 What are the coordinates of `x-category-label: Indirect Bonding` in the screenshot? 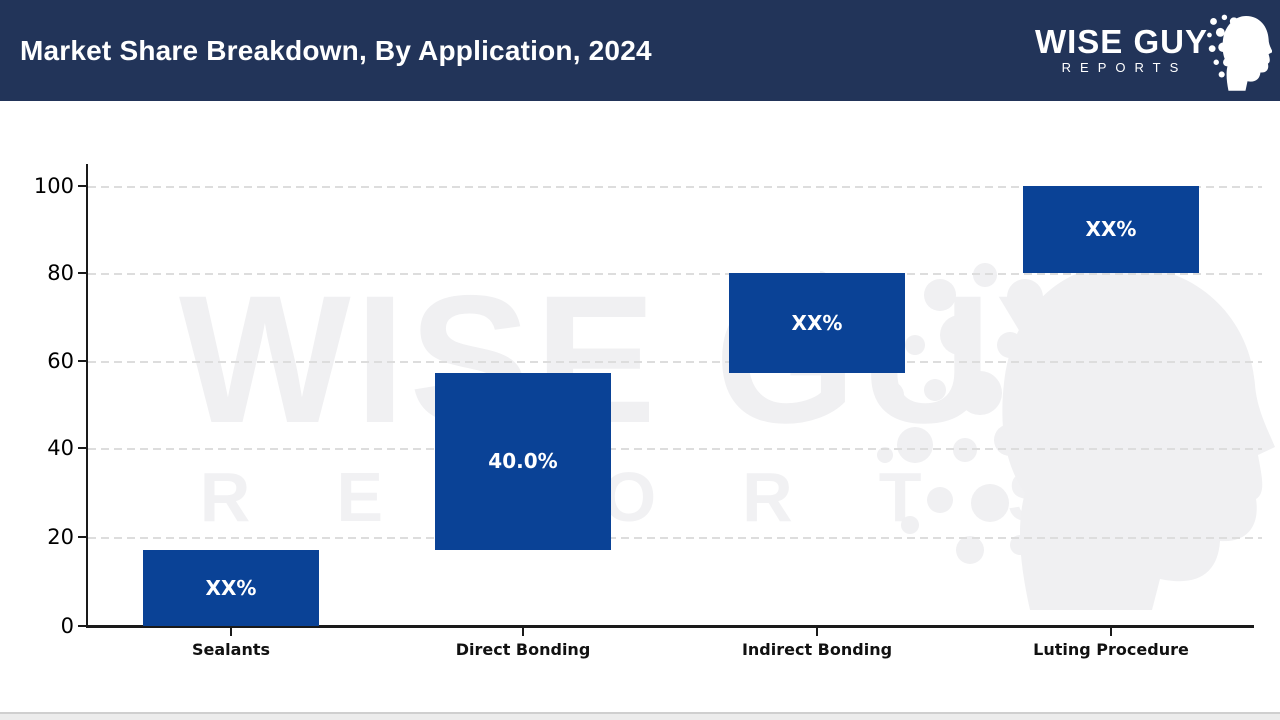 It's located at (817, 649).